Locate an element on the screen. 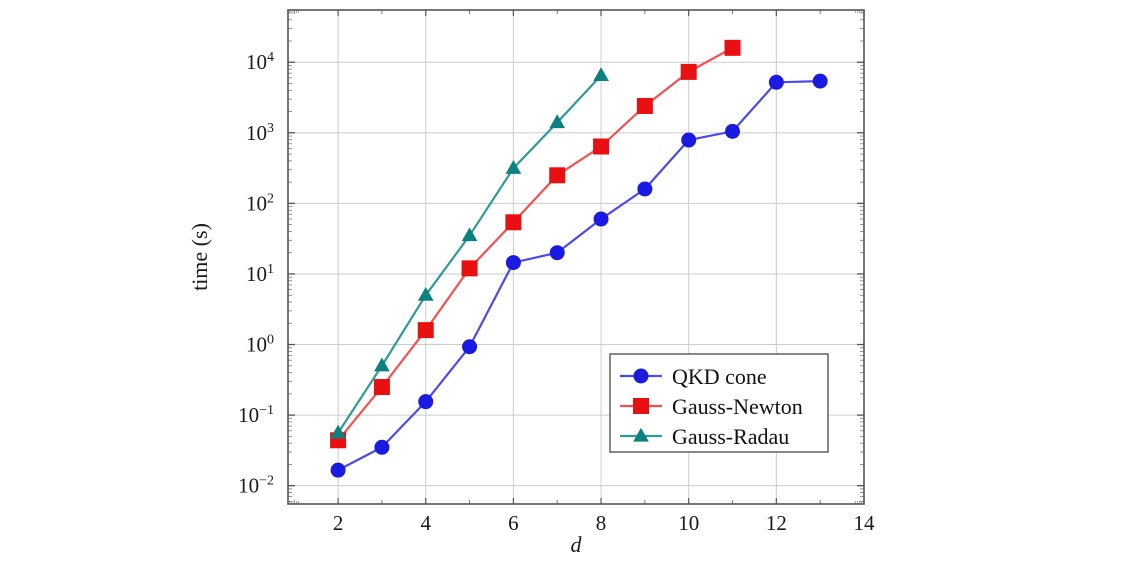 The height and width of the screenshot is (570, 1140). legend-label: QKD cone is located at coordinates (719, 376).